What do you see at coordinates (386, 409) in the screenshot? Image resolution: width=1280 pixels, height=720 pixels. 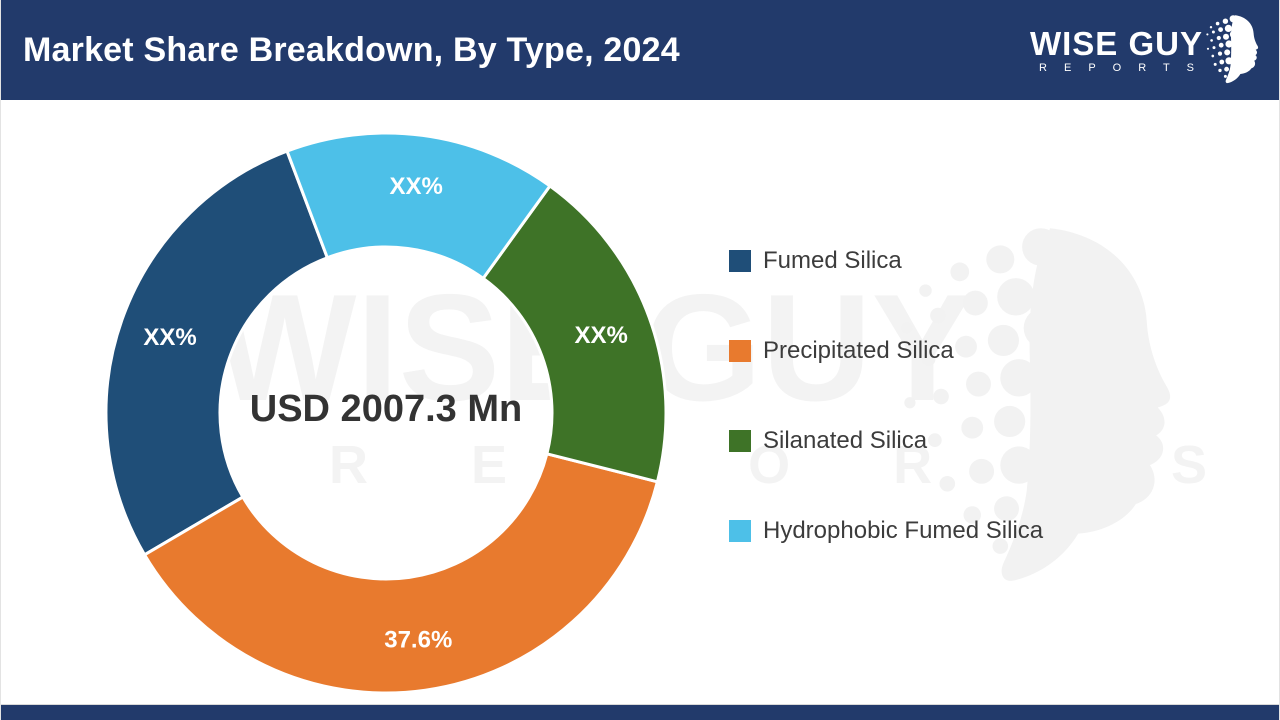 I see `donut-center-value: USD 2007.3 Mn` at bounding box center [386, 409].